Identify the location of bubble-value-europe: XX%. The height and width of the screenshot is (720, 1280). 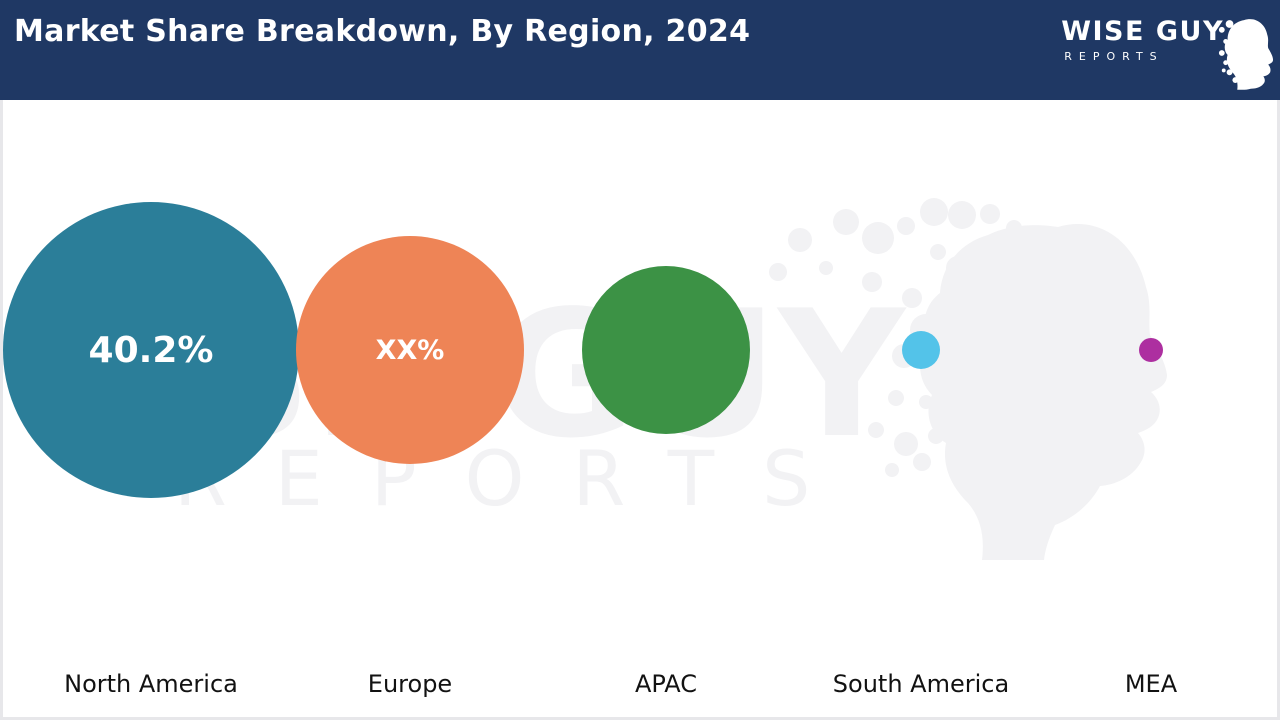
(410, 350).